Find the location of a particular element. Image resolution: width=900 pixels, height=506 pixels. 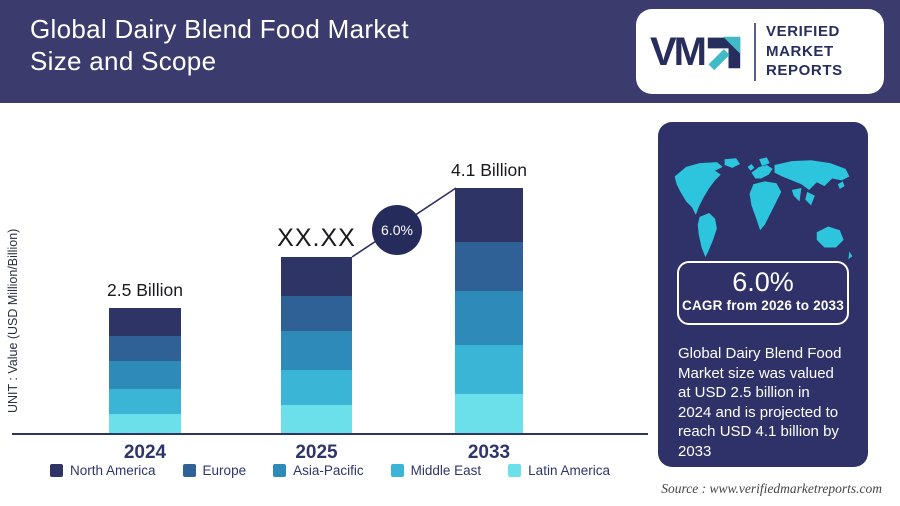

vmr-logo: VM VERIFIED MARKET REPORTS is located at coordinates (760, 51).